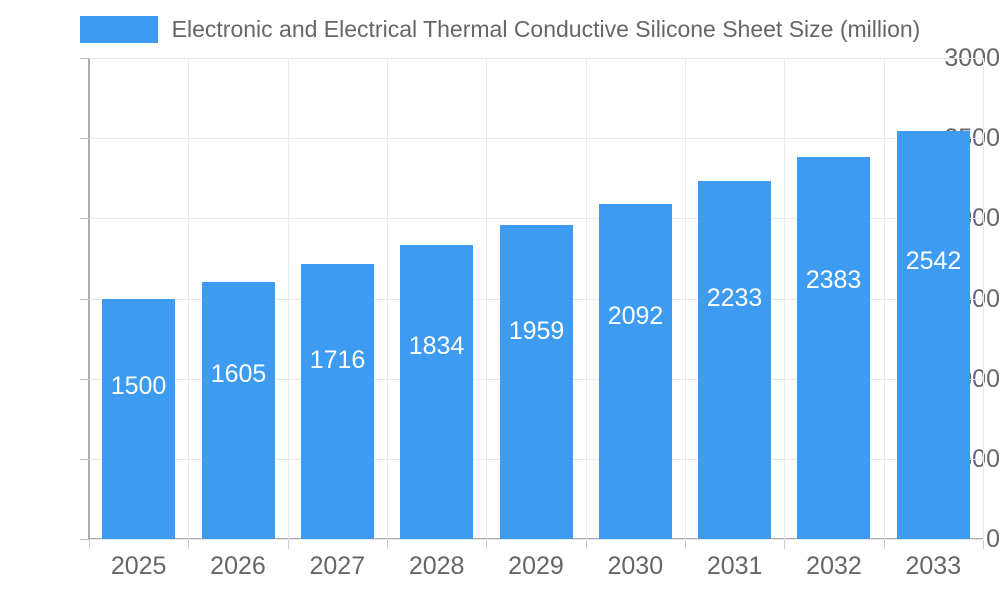 The image size is (1000, 600). I want to click on x-axis-tick-label: 2031, so click(734, 566).